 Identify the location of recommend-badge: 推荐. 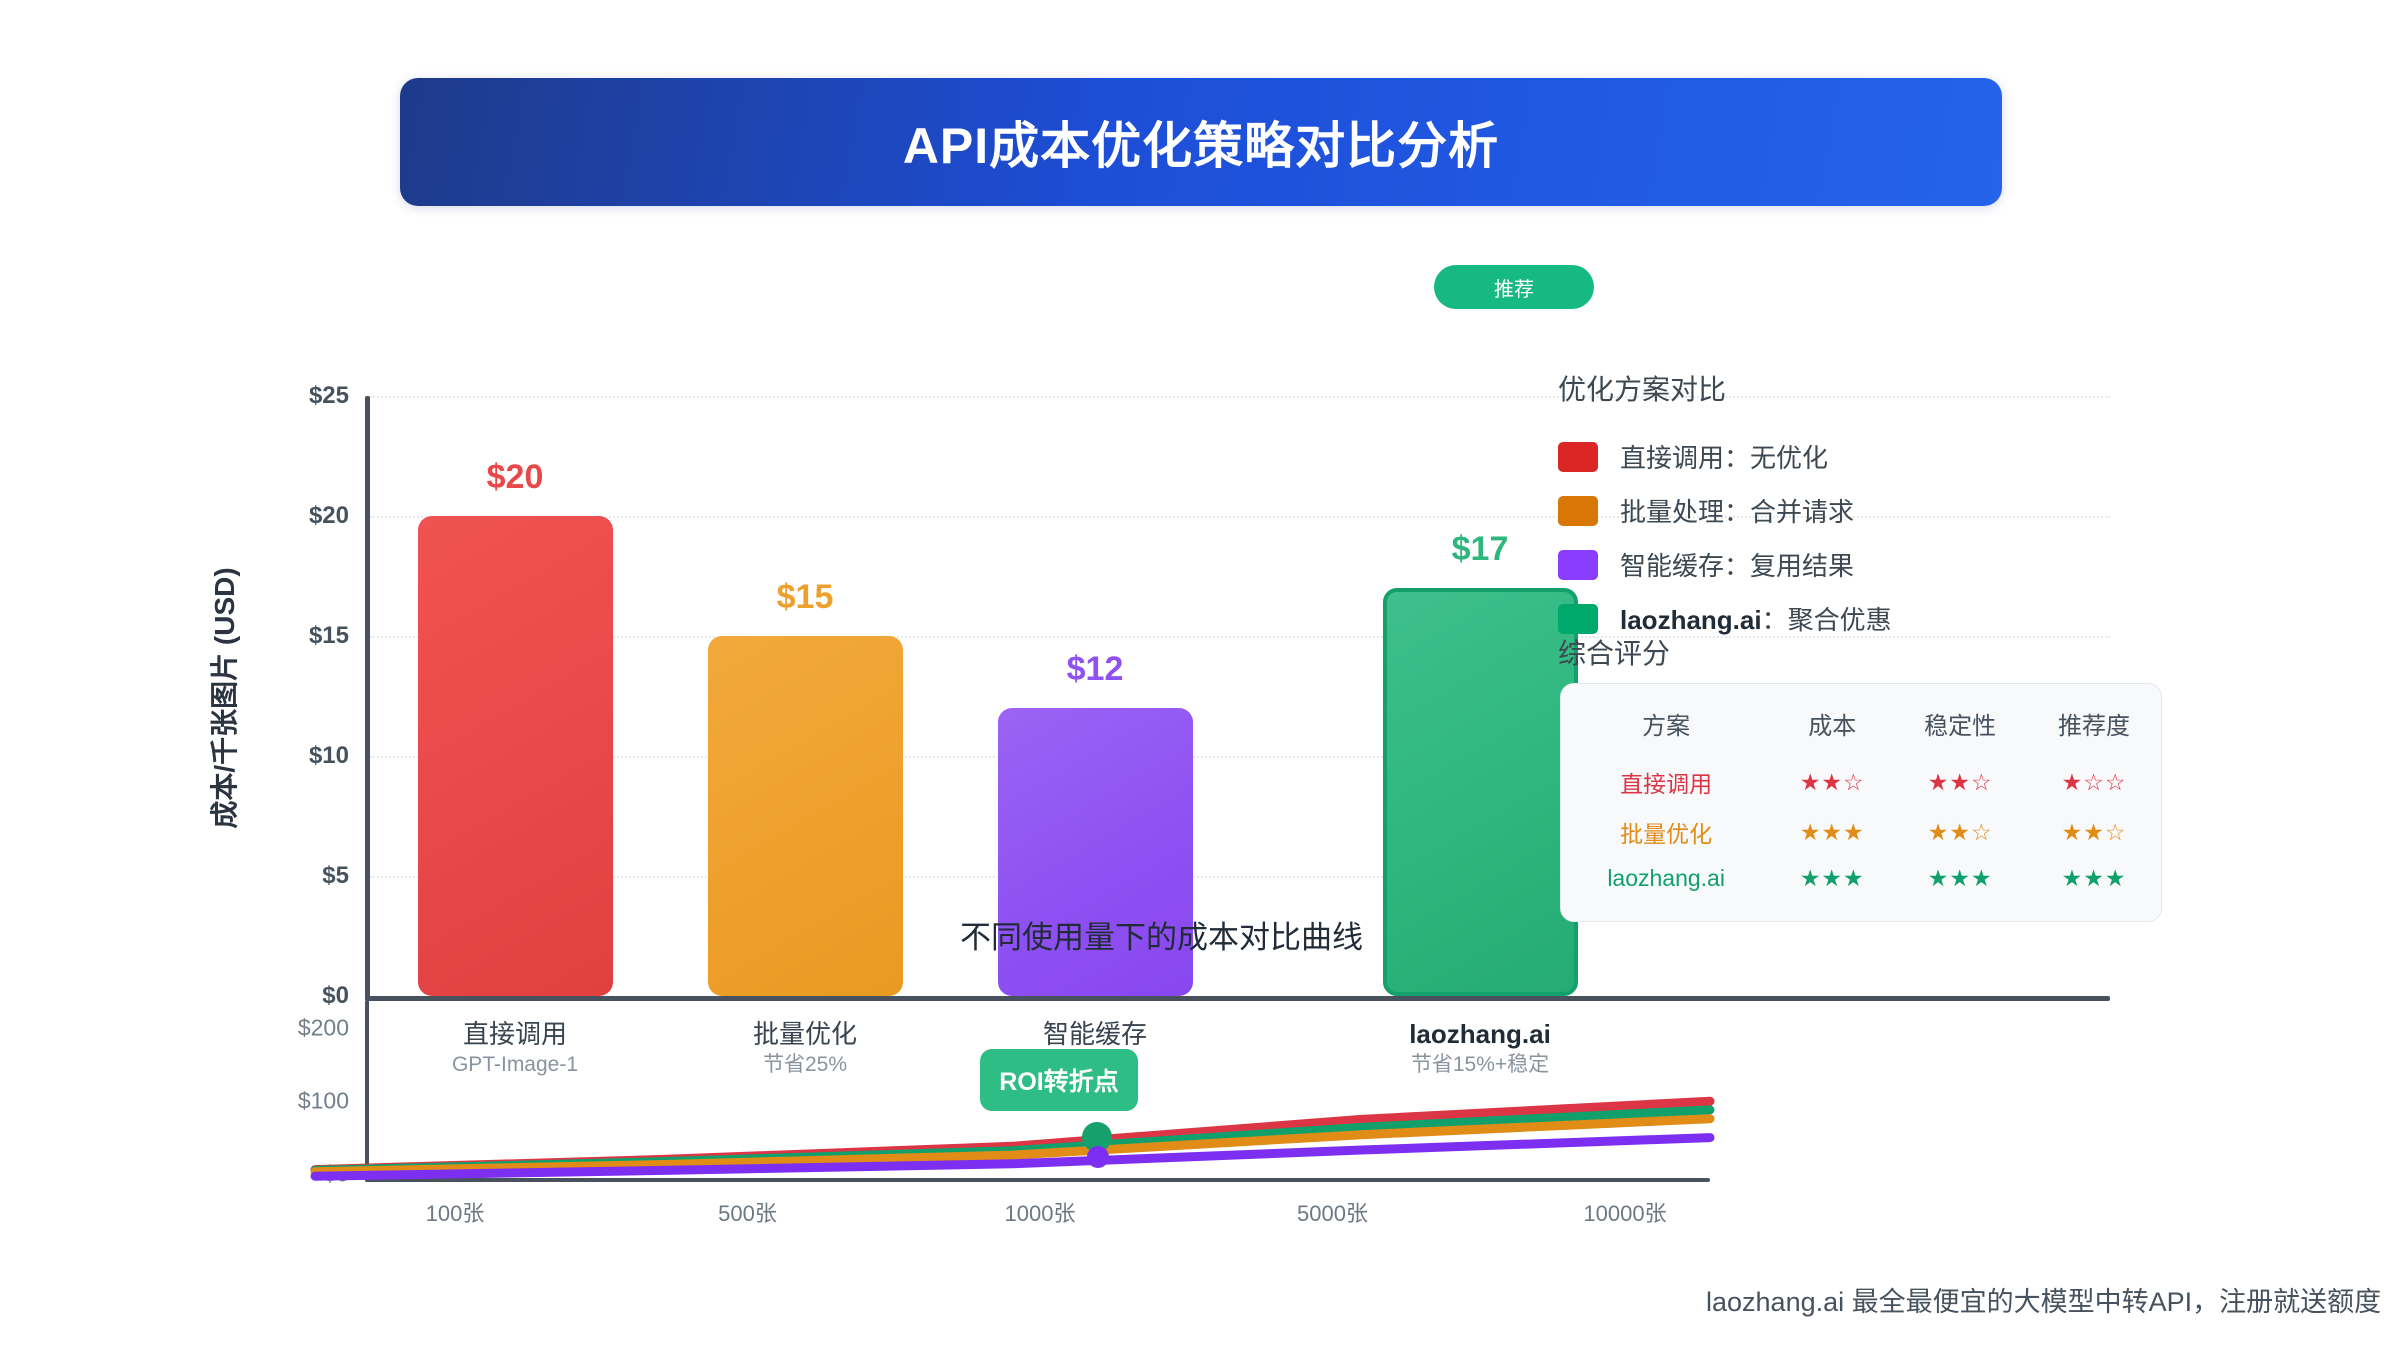
(1514, 287).